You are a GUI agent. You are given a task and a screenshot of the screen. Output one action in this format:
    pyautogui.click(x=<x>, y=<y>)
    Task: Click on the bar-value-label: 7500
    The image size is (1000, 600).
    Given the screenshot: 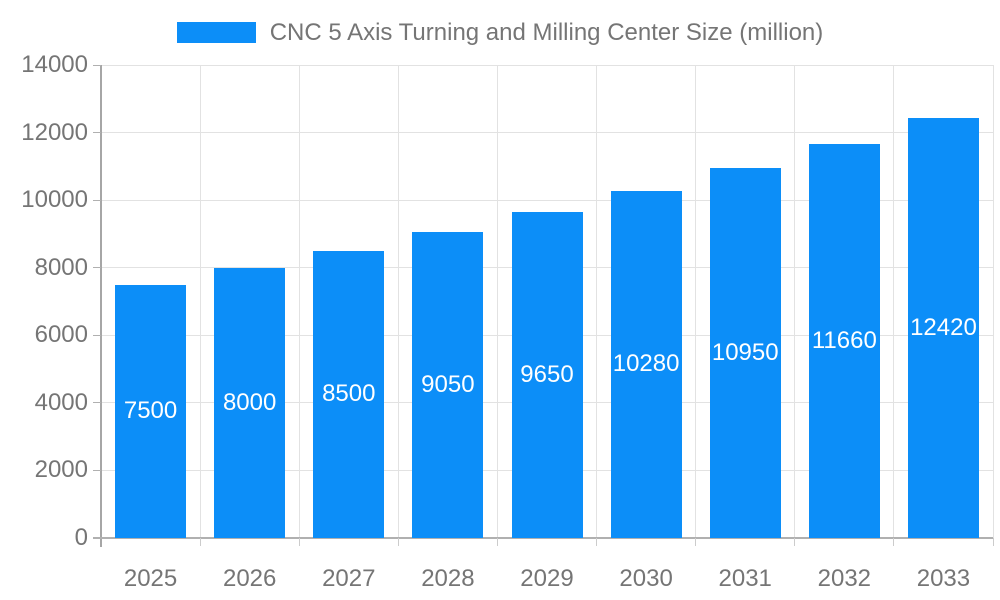 What is the action you would take?
    pyautogui.click(x=150, y=411)
    